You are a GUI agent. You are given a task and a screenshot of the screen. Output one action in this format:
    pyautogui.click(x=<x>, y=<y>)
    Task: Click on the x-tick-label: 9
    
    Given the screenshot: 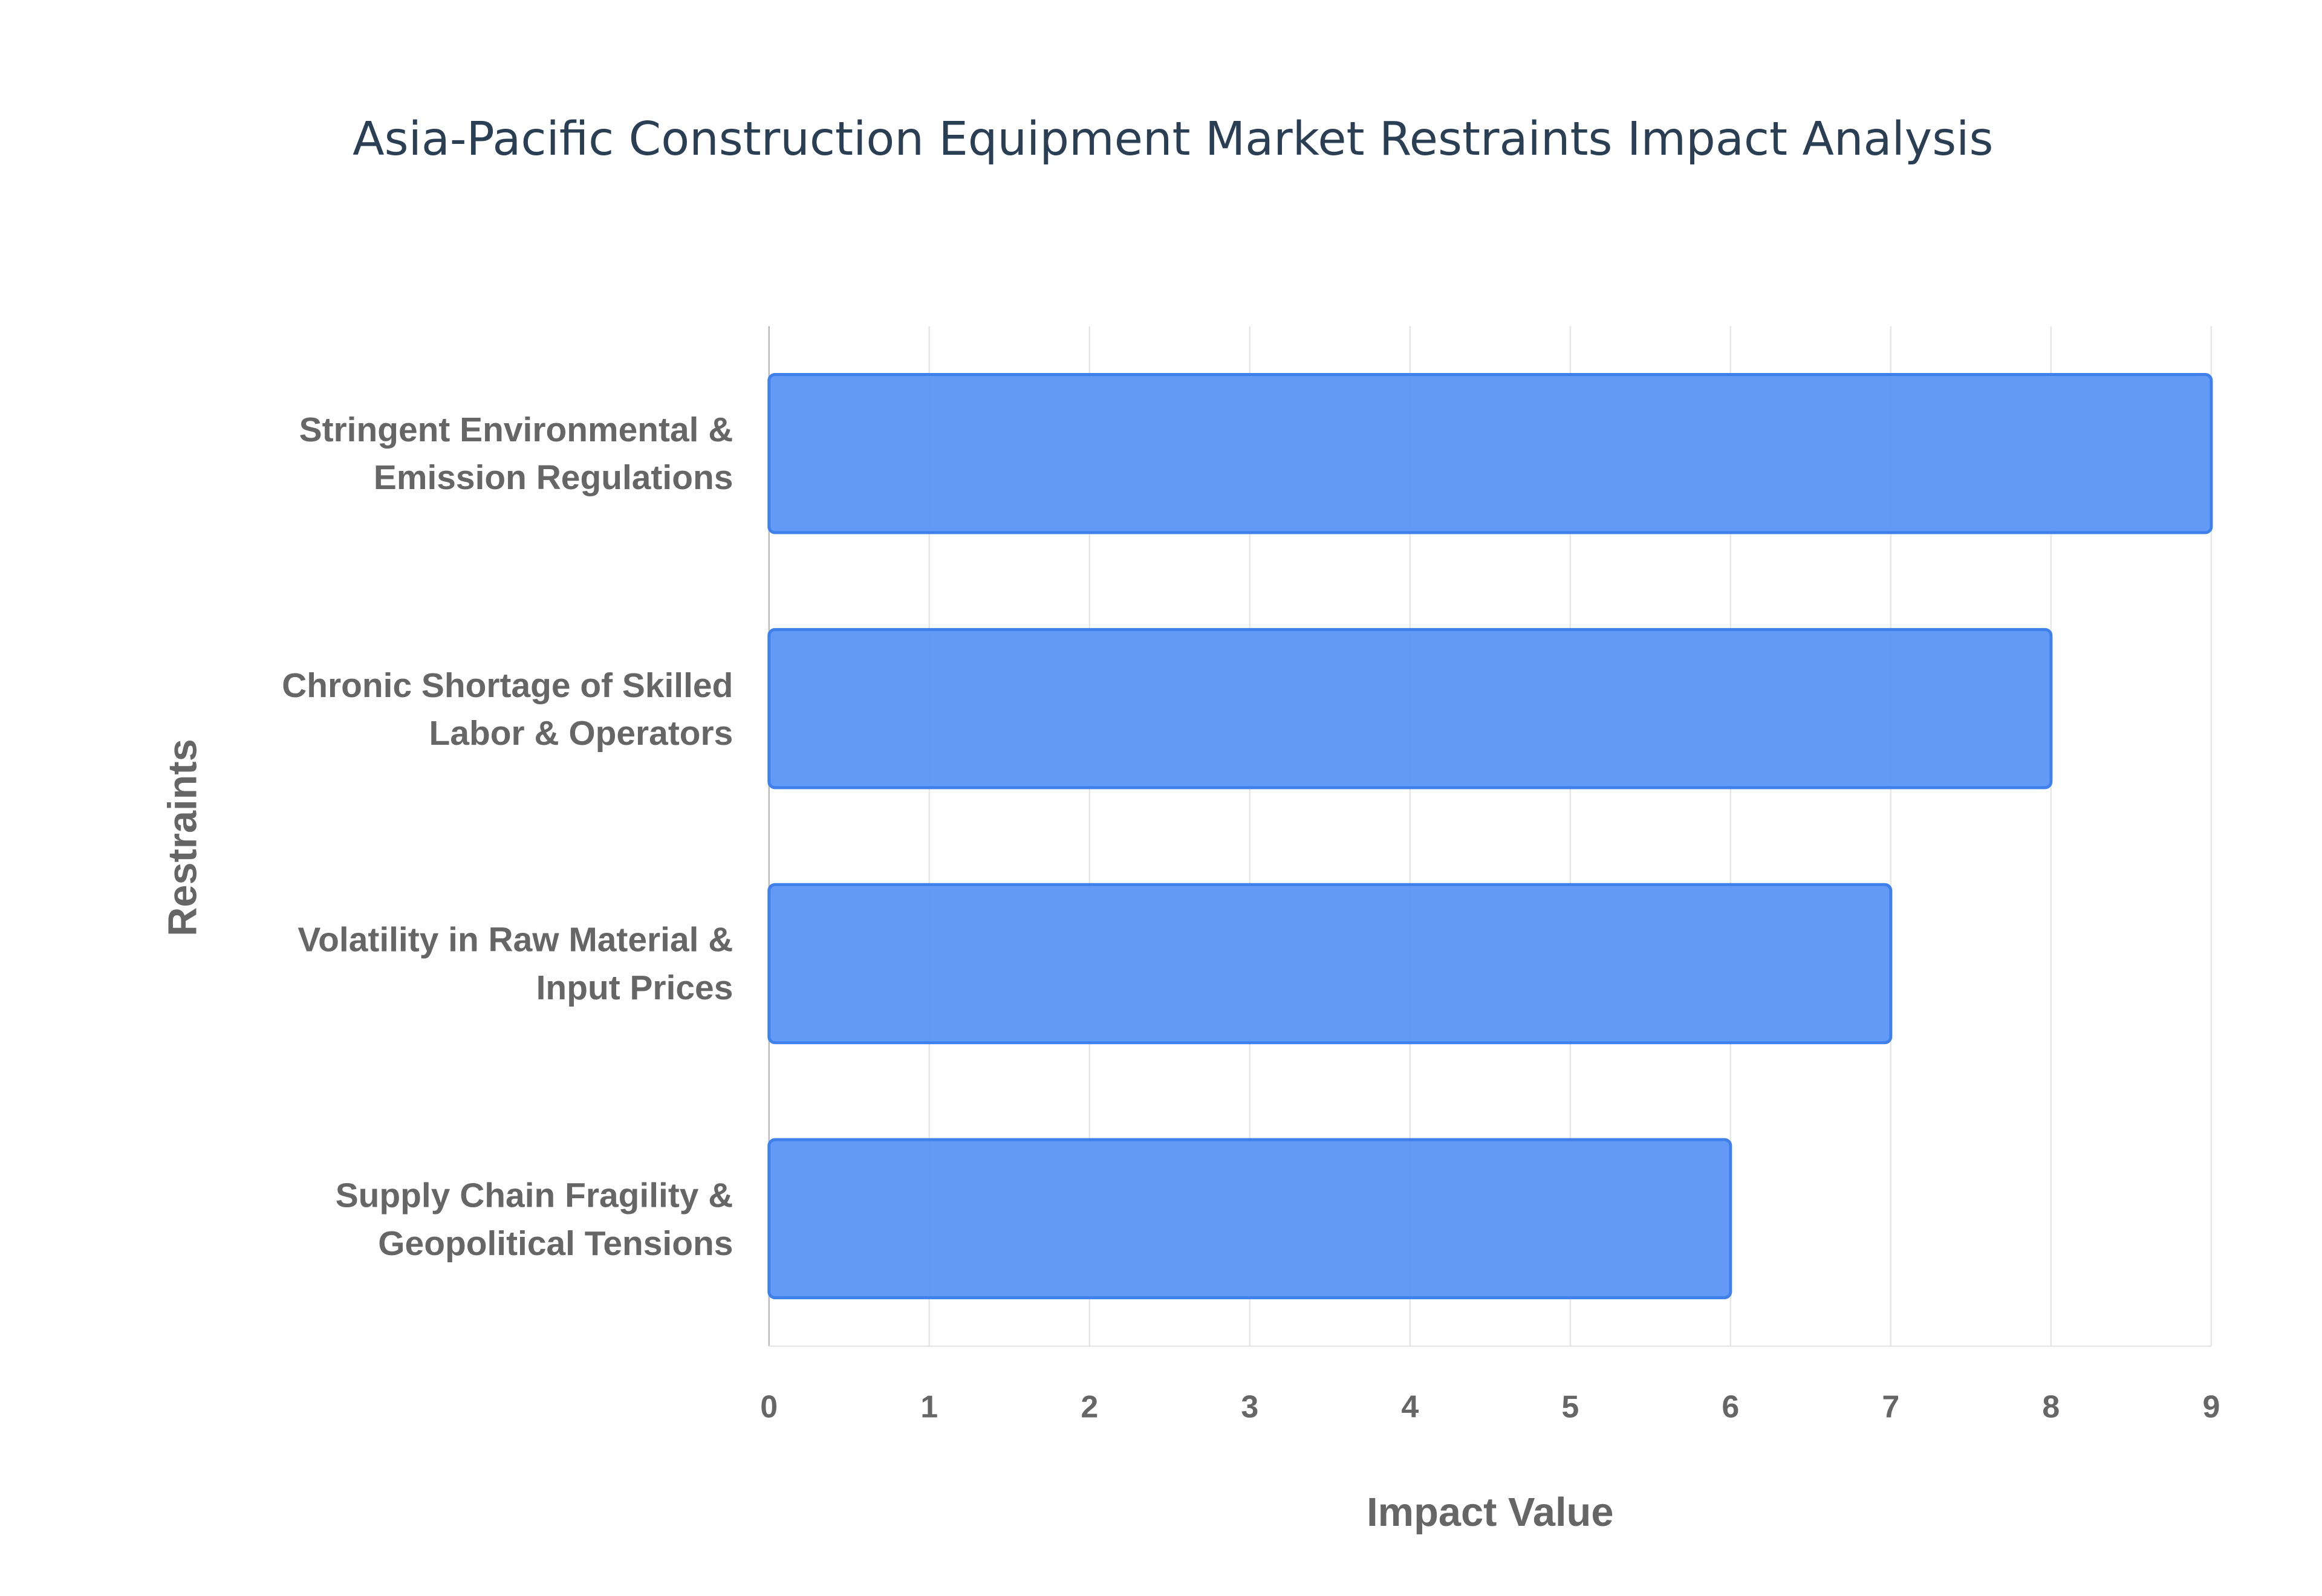 What is the action you would take?
    pyautogui.click(x=2211, y=1406)
    